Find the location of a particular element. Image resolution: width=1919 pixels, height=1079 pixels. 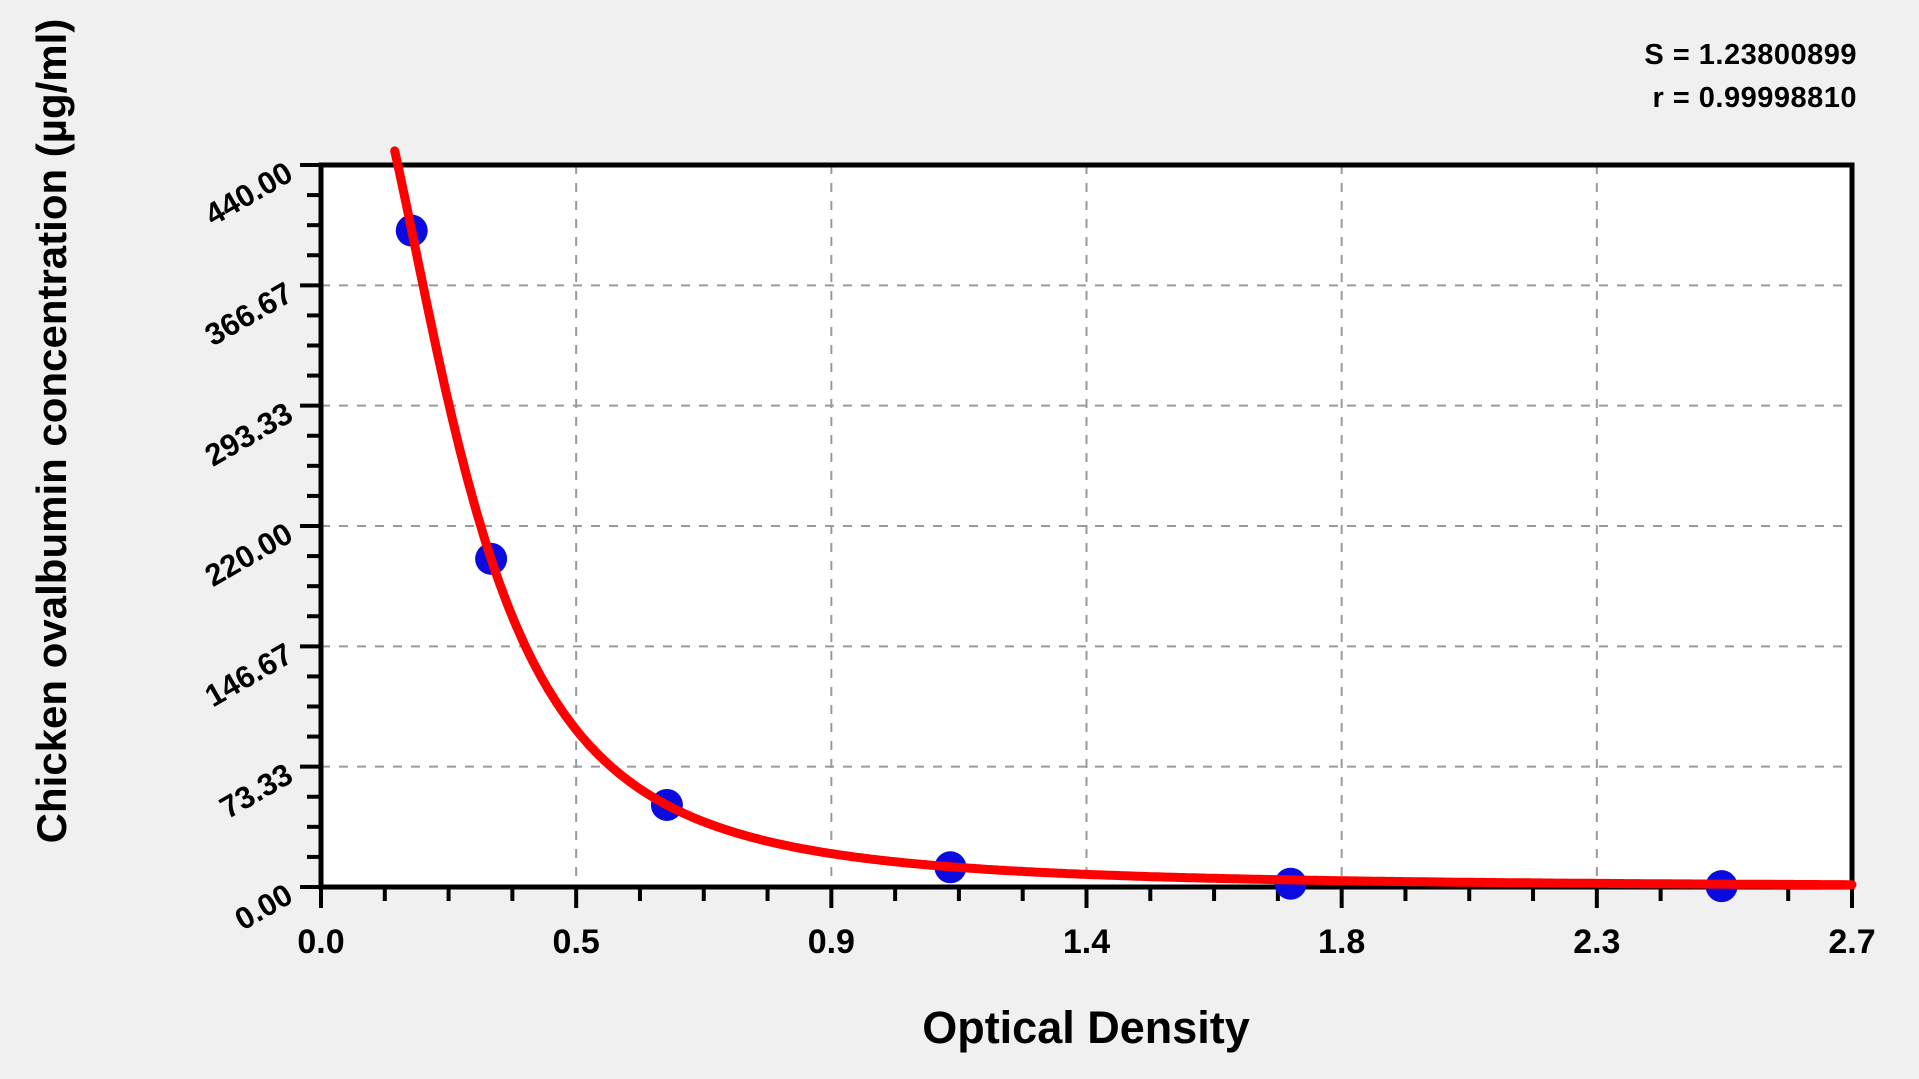

x-tick-label: 0.5 is located at coordinates (576, 942).